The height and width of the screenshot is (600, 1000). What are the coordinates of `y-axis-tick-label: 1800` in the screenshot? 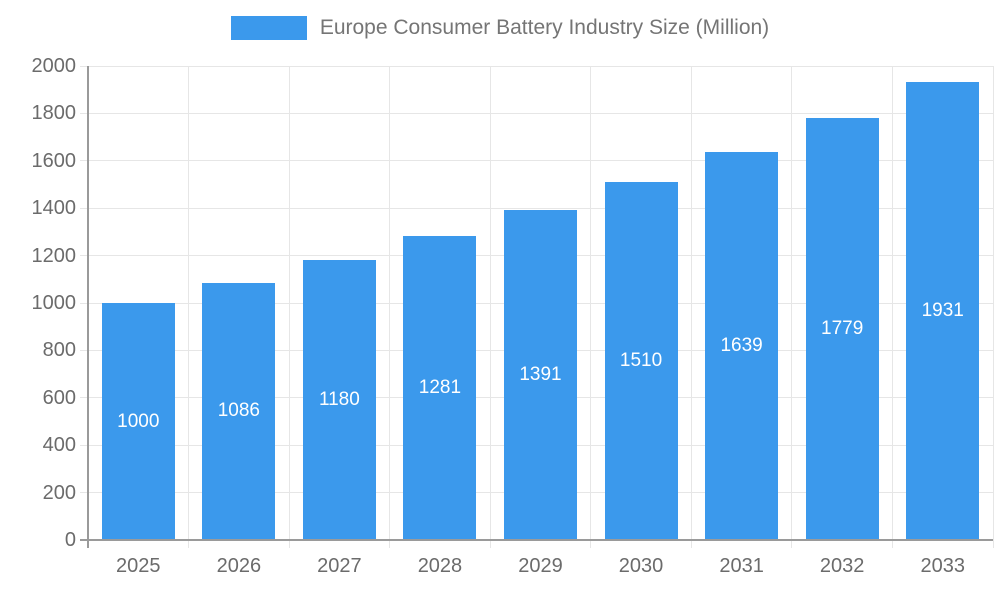 It's located at (54, 113).